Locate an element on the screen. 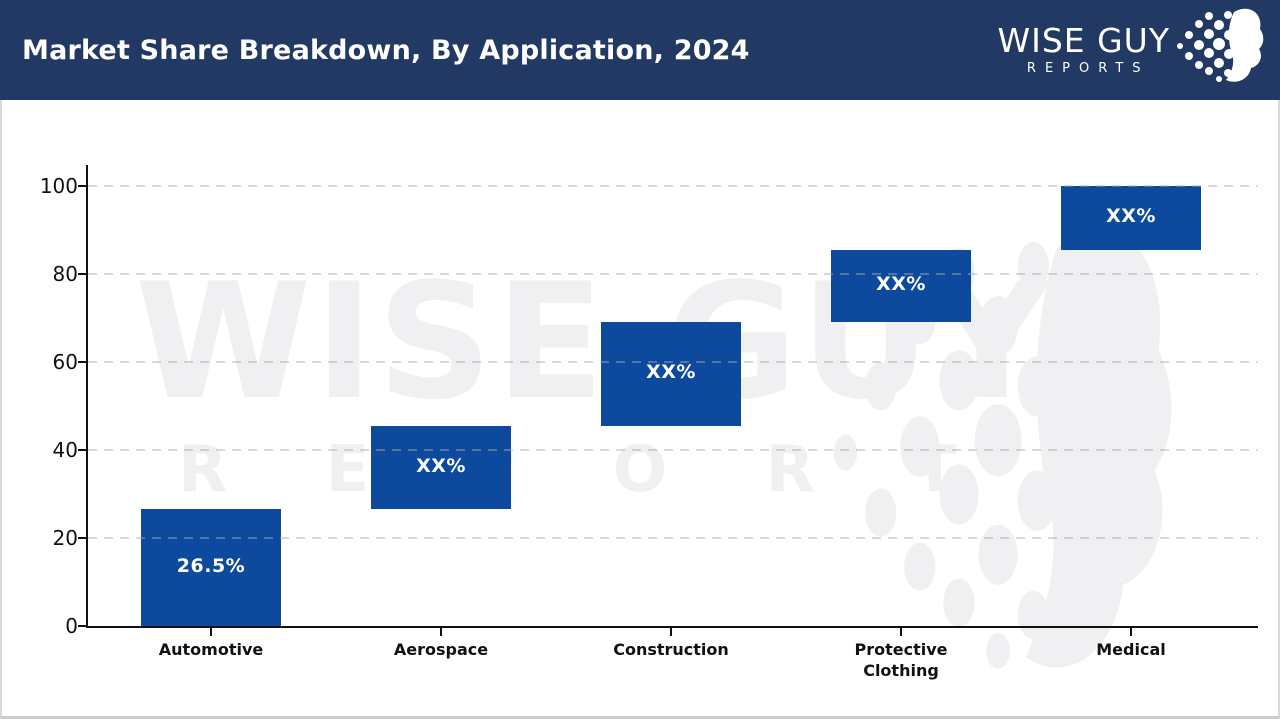  bar-construction is located at coordinates (671, 374).